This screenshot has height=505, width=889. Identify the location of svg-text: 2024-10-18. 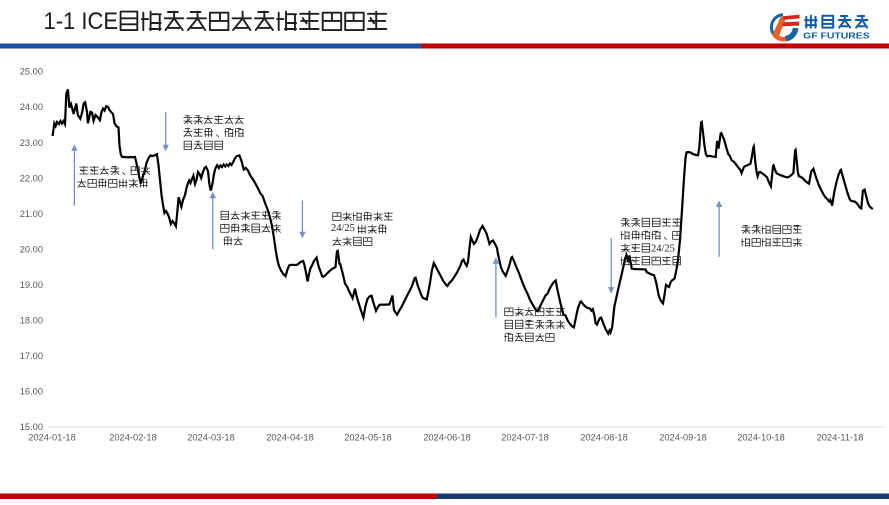
(761, 438).